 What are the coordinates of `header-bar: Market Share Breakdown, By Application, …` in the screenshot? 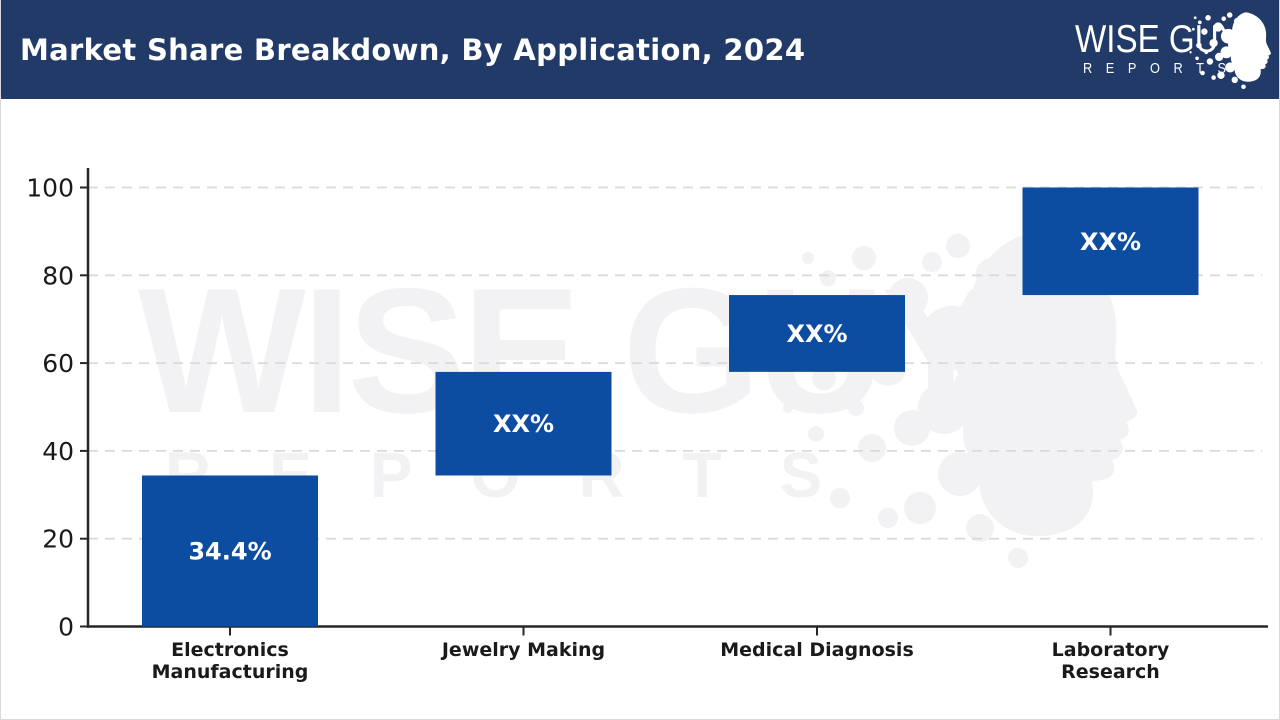 It's located at (640, 49).